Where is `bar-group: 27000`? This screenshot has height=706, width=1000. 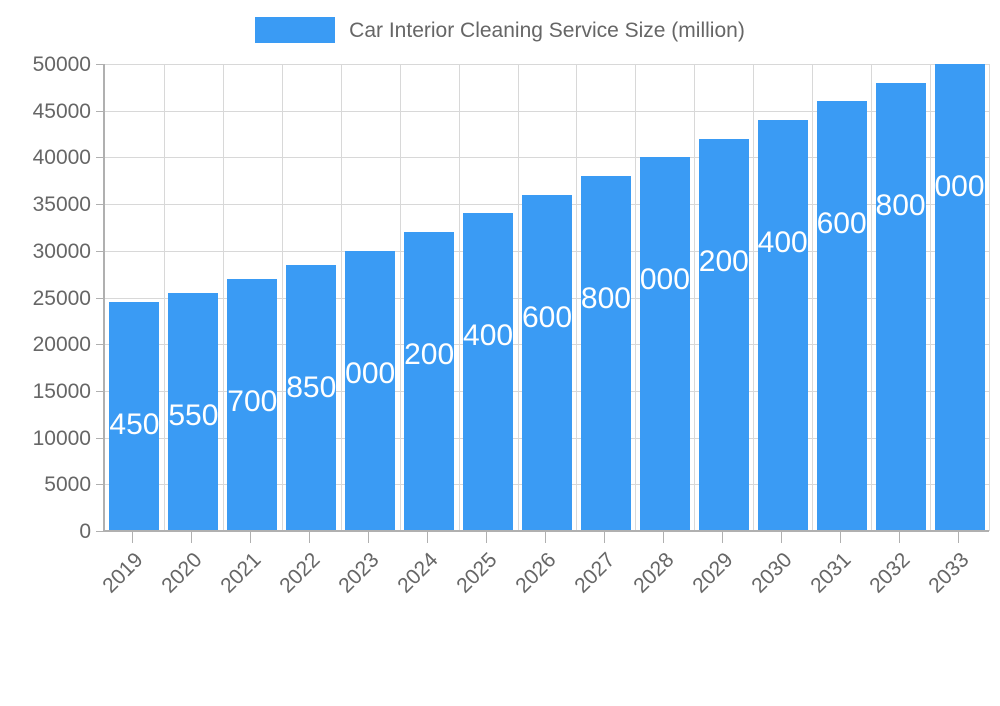
bar-group: 27000 is located at coordinates (252, 297).